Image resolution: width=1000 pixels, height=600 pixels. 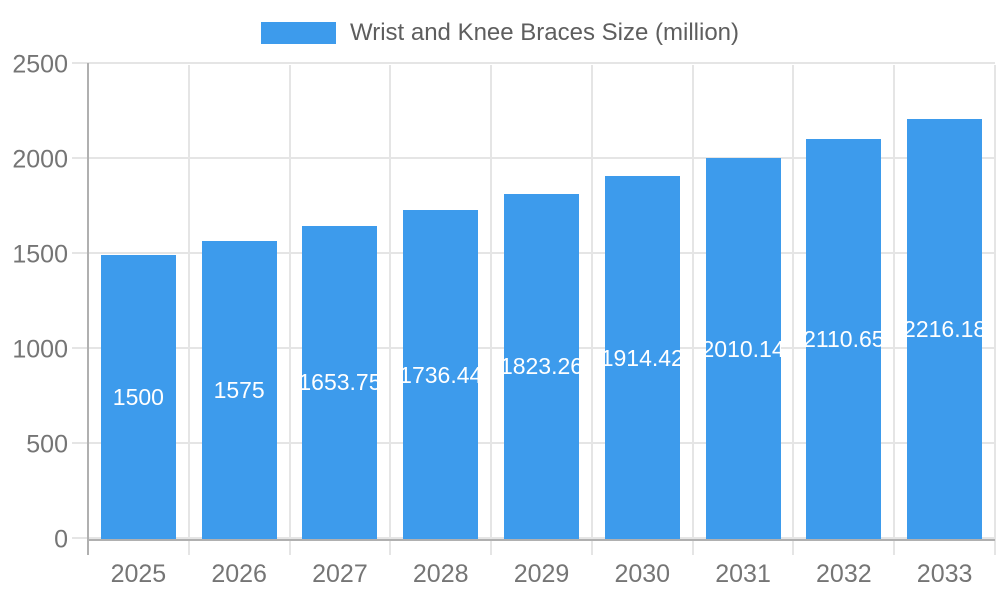 I want to click on legend-label: Wrist and Knee Braces Size (million), so click(x=544, y=32).